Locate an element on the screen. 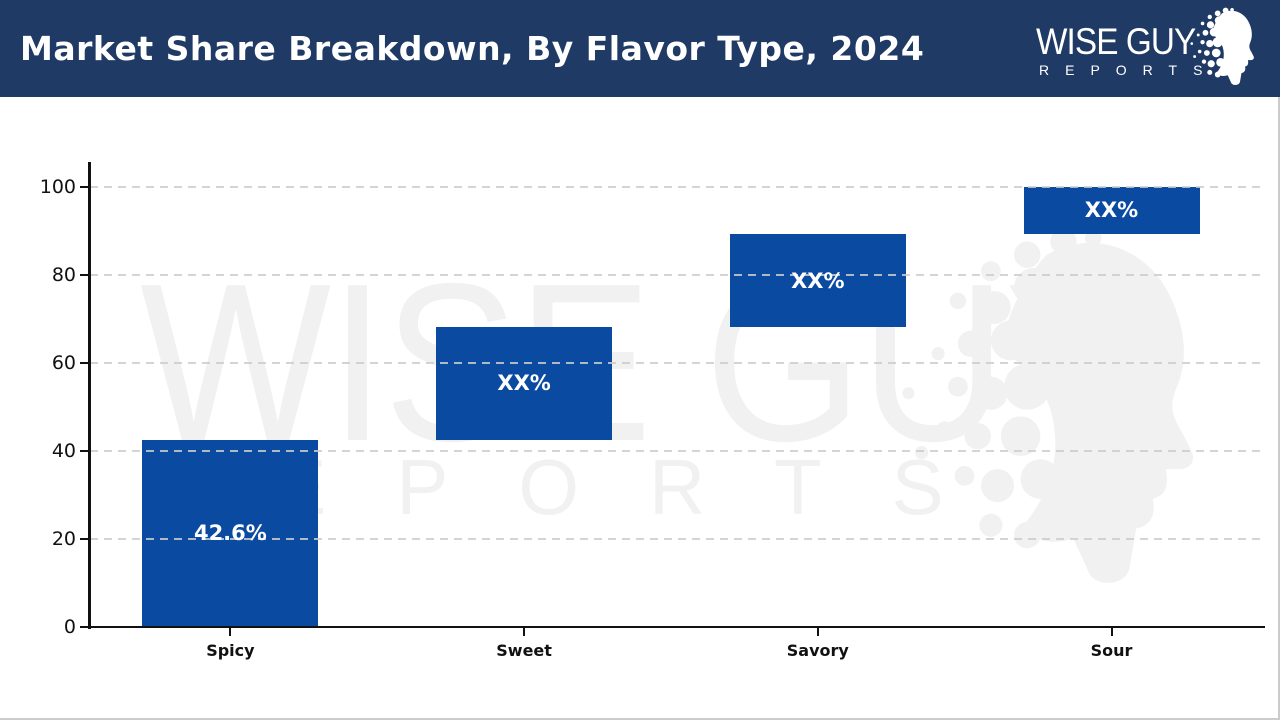 This screenshot has height=720, width=1280. bar-savory is located at coordinates (817, 280).